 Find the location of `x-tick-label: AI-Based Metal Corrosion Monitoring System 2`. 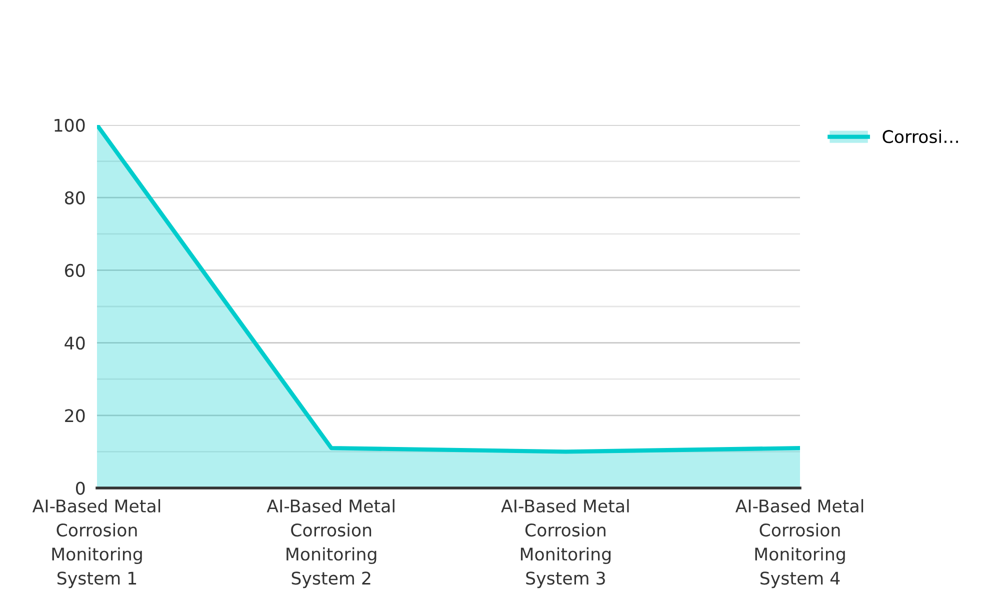

x-tick-label: AI-Based Metal Corrosion Monitoring System 2 is located at coordinates (330, 543).